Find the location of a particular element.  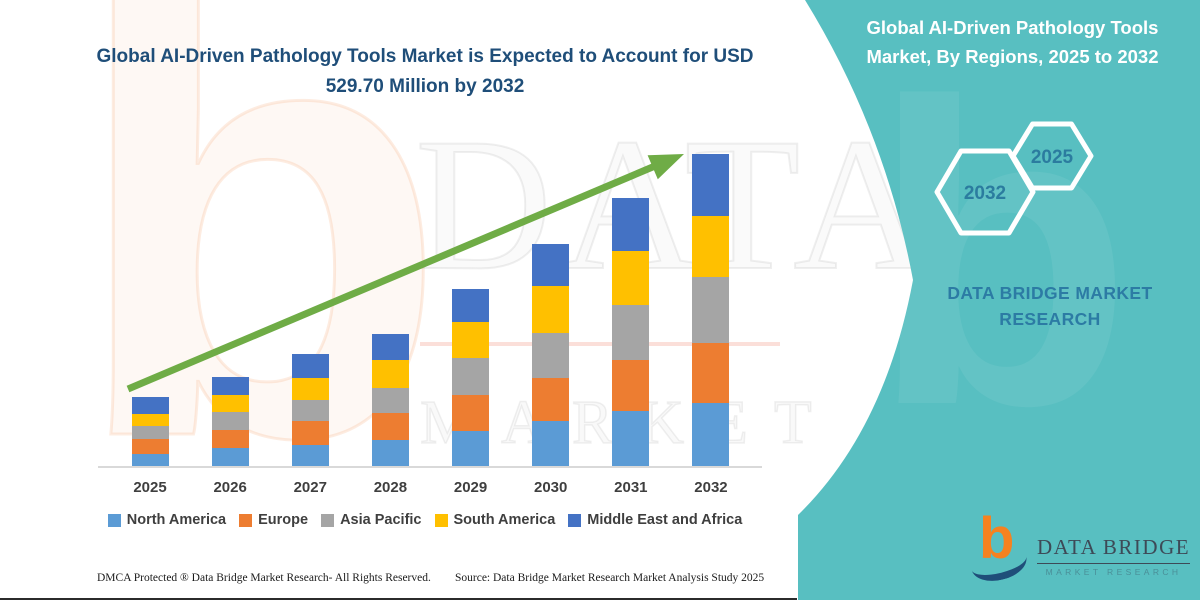

hexagon-2025-label: 2025 is located at coordinates (1052, 157).